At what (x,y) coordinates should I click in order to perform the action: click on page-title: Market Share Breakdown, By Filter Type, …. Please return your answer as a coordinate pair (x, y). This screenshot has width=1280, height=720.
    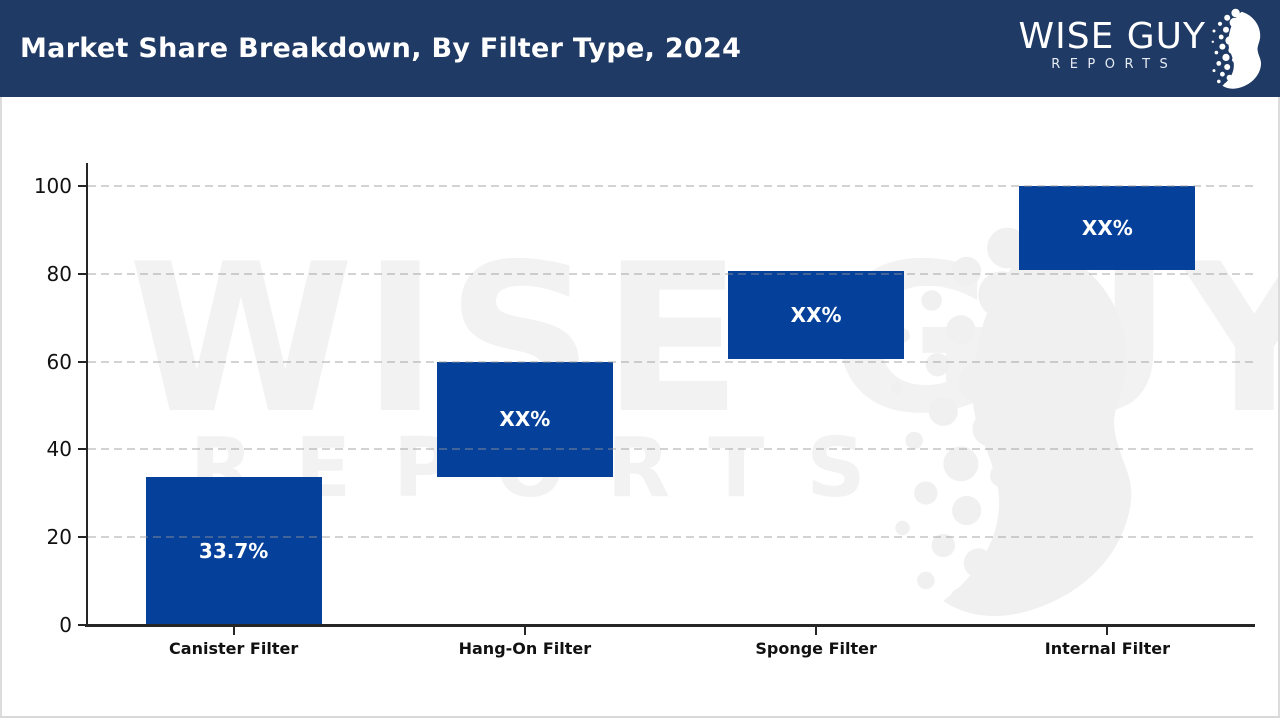
    Looking at the image, I should click on (381, 48).